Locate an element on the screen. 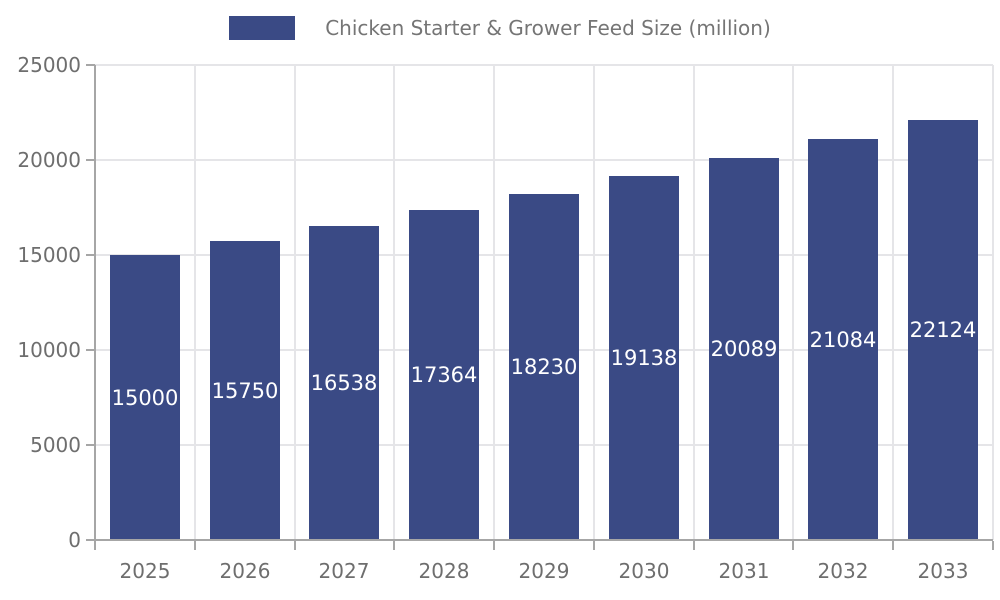 This screenshot has height=600, width=1000. bar-value-label: 15000 is located at coordinates (145, 397).